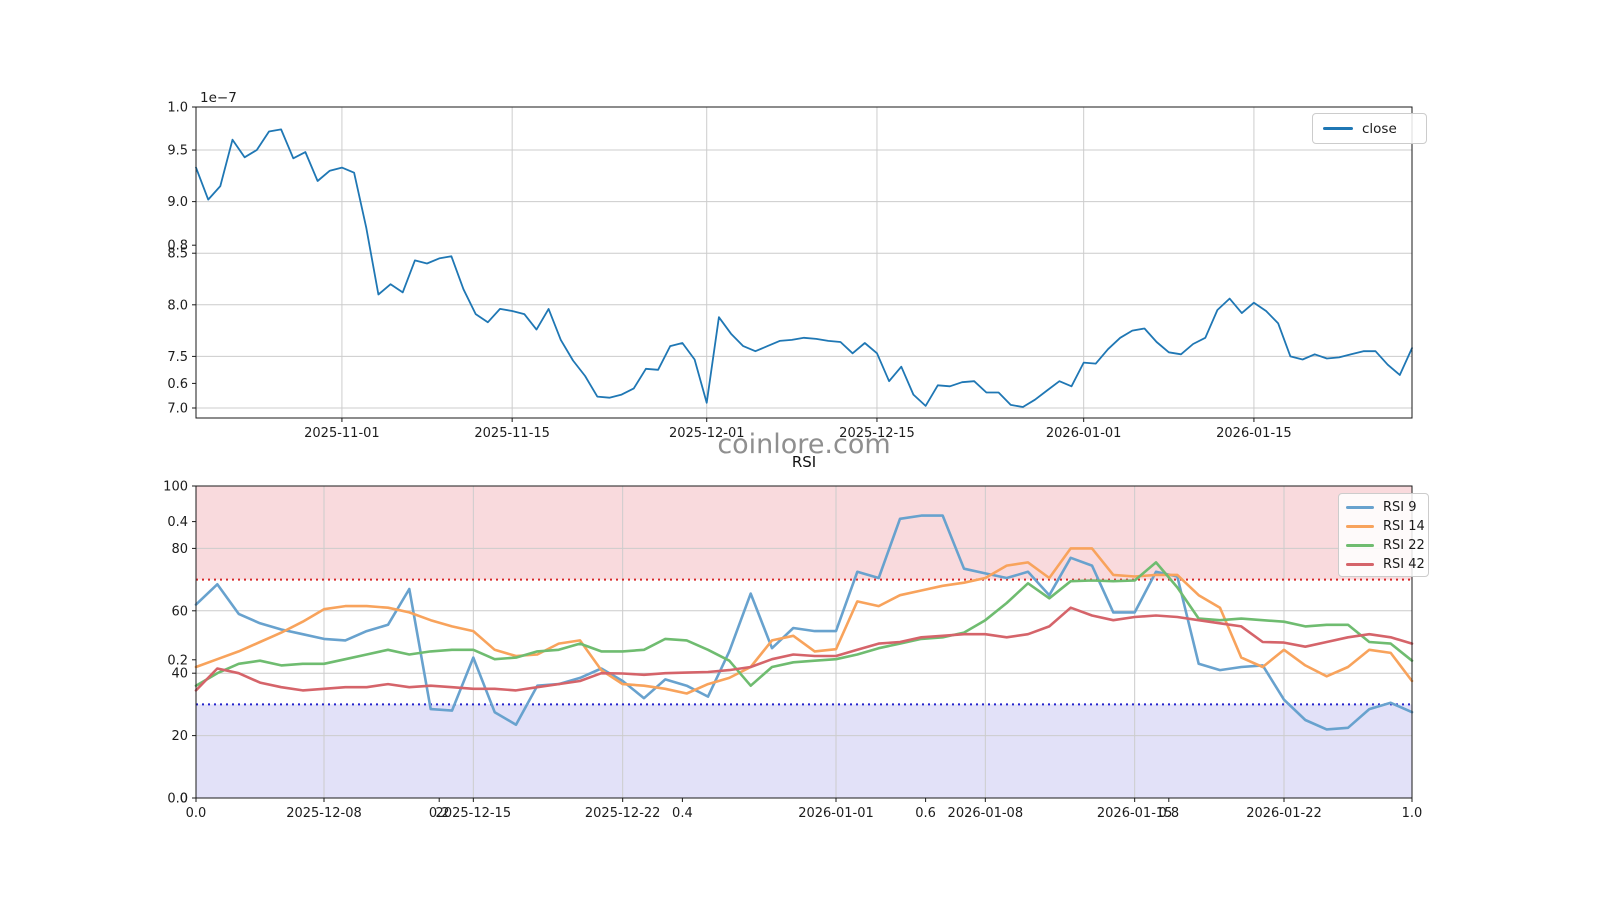  Describe the element at coordinates (179, 549) in the screenshot. I see `y-tick-label: 80` at that location.